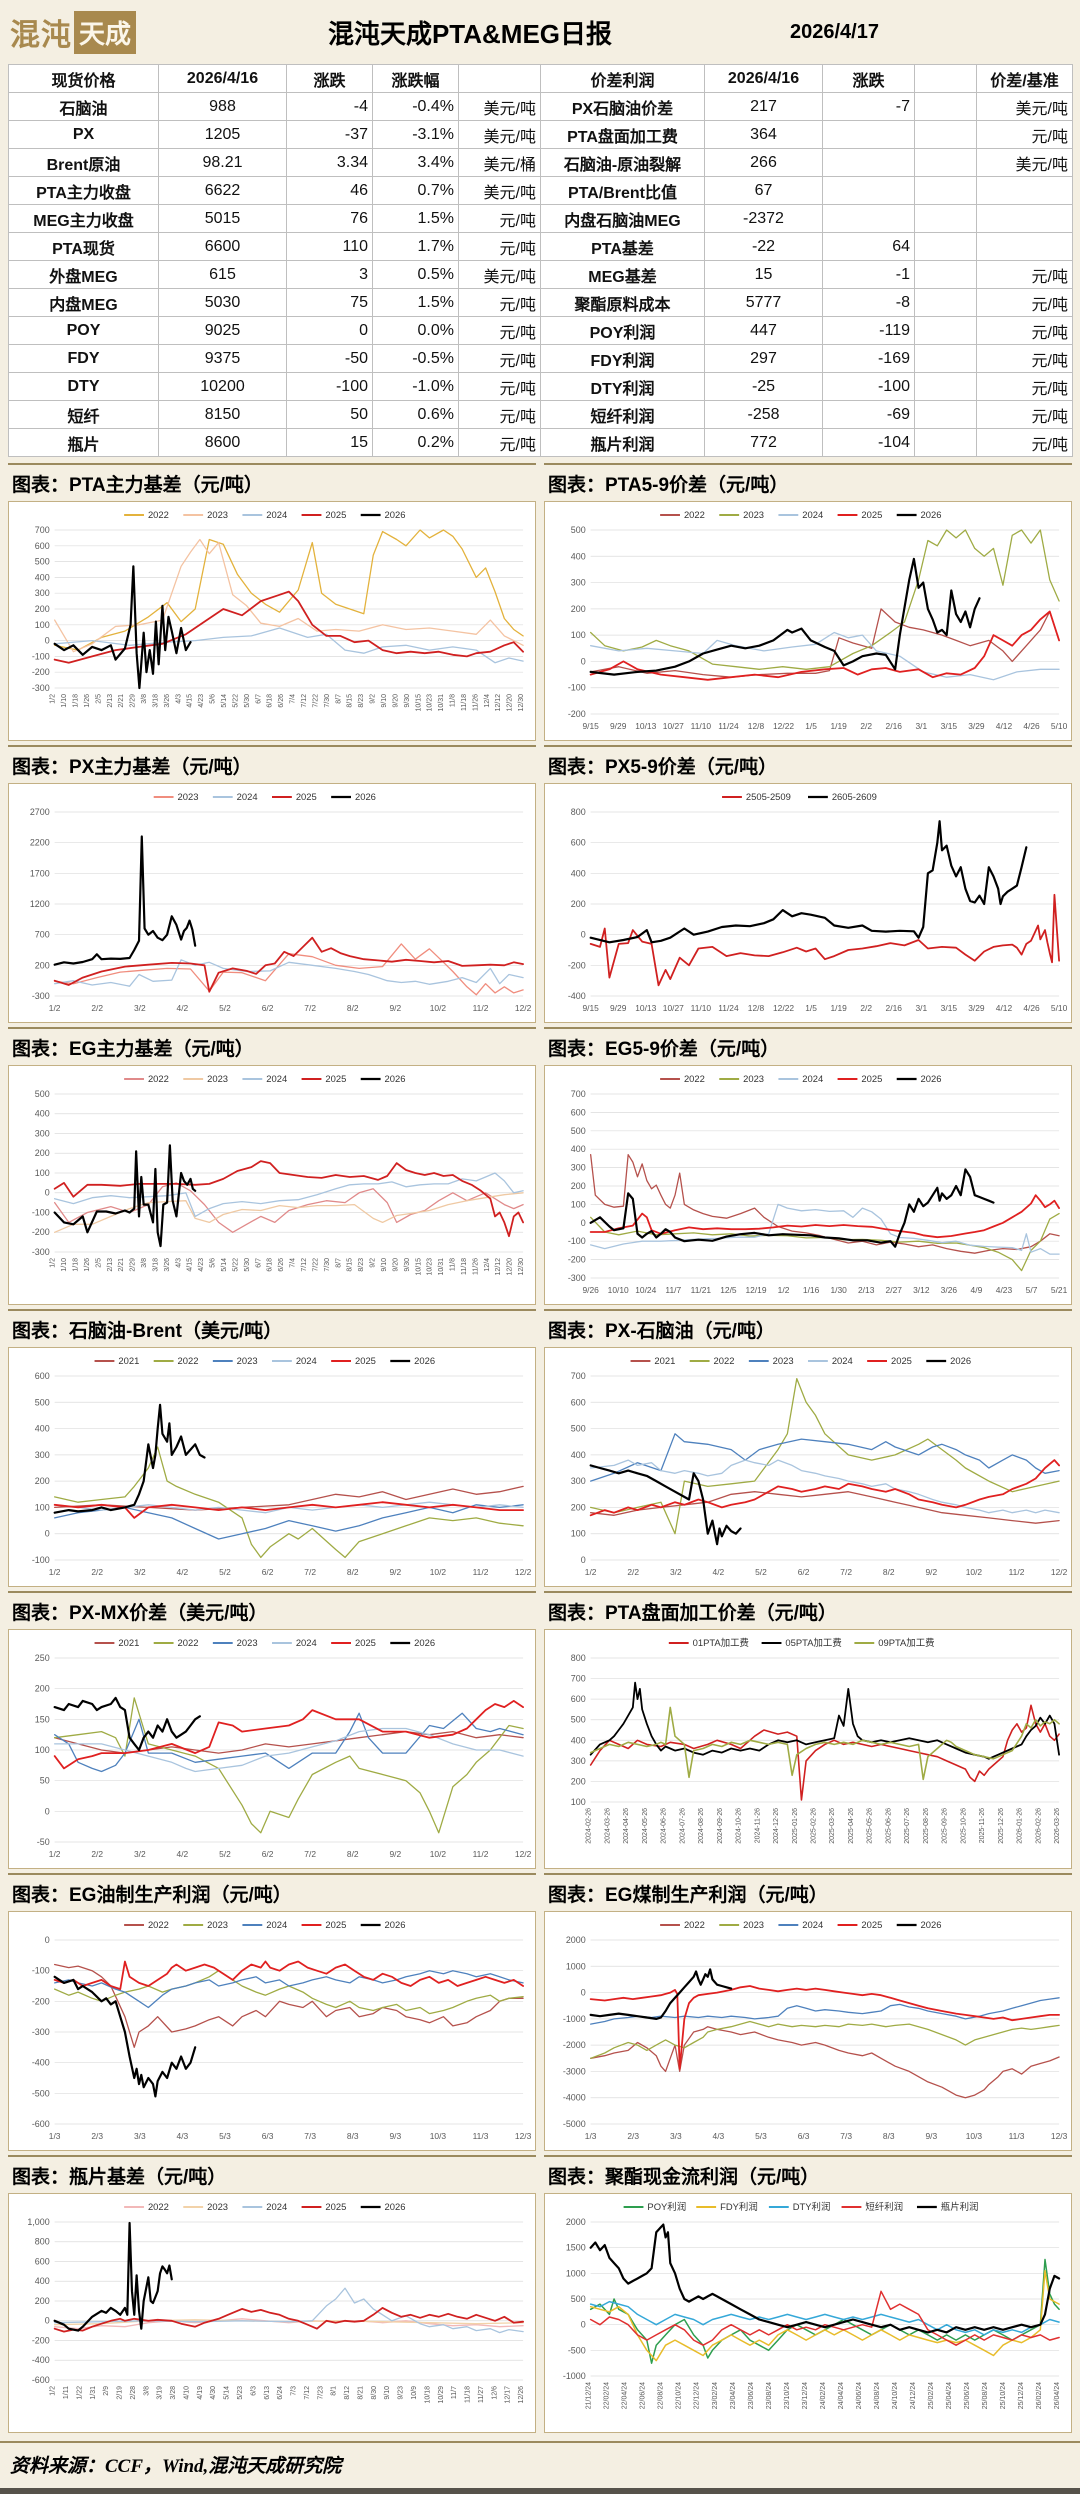 The image size is (1080, 2494). What do you see at coordinates (906, 1643) in the screenshot?
I see `legend-label: 09PTA加工费` at bounding box center [906, 1643].